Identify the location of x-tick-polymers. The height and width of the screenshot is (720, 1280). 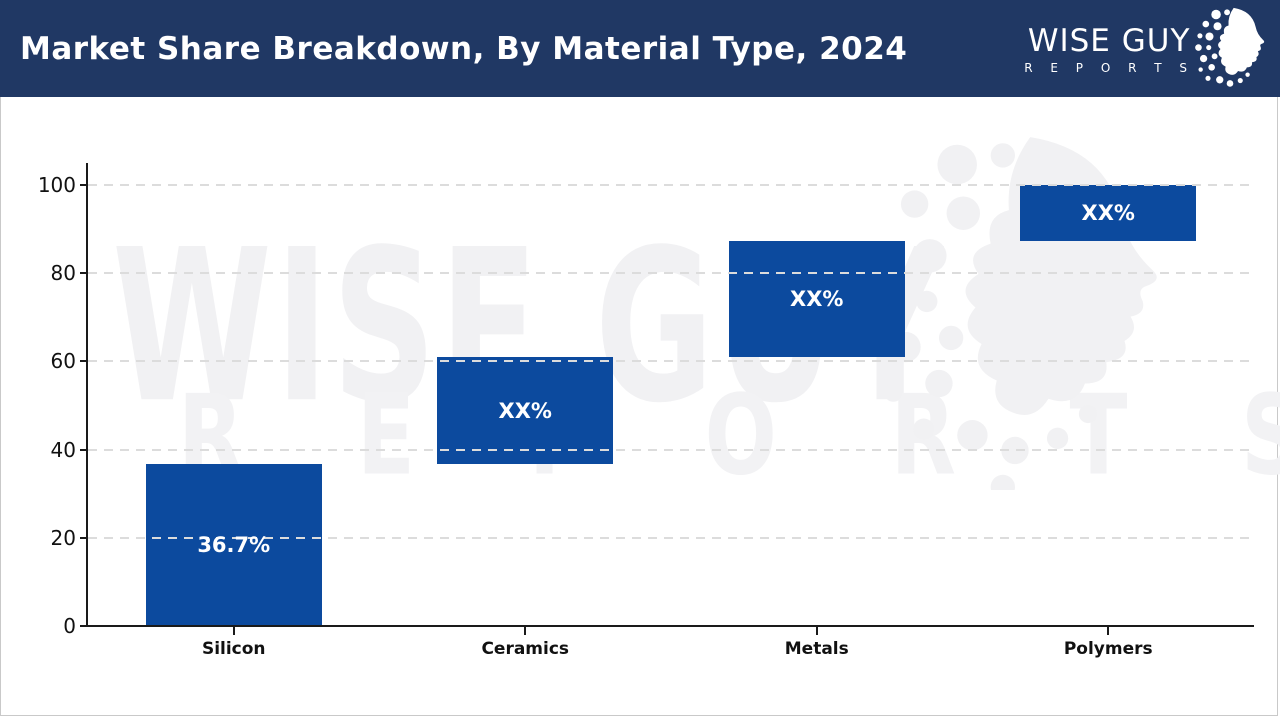
(1108, 631).